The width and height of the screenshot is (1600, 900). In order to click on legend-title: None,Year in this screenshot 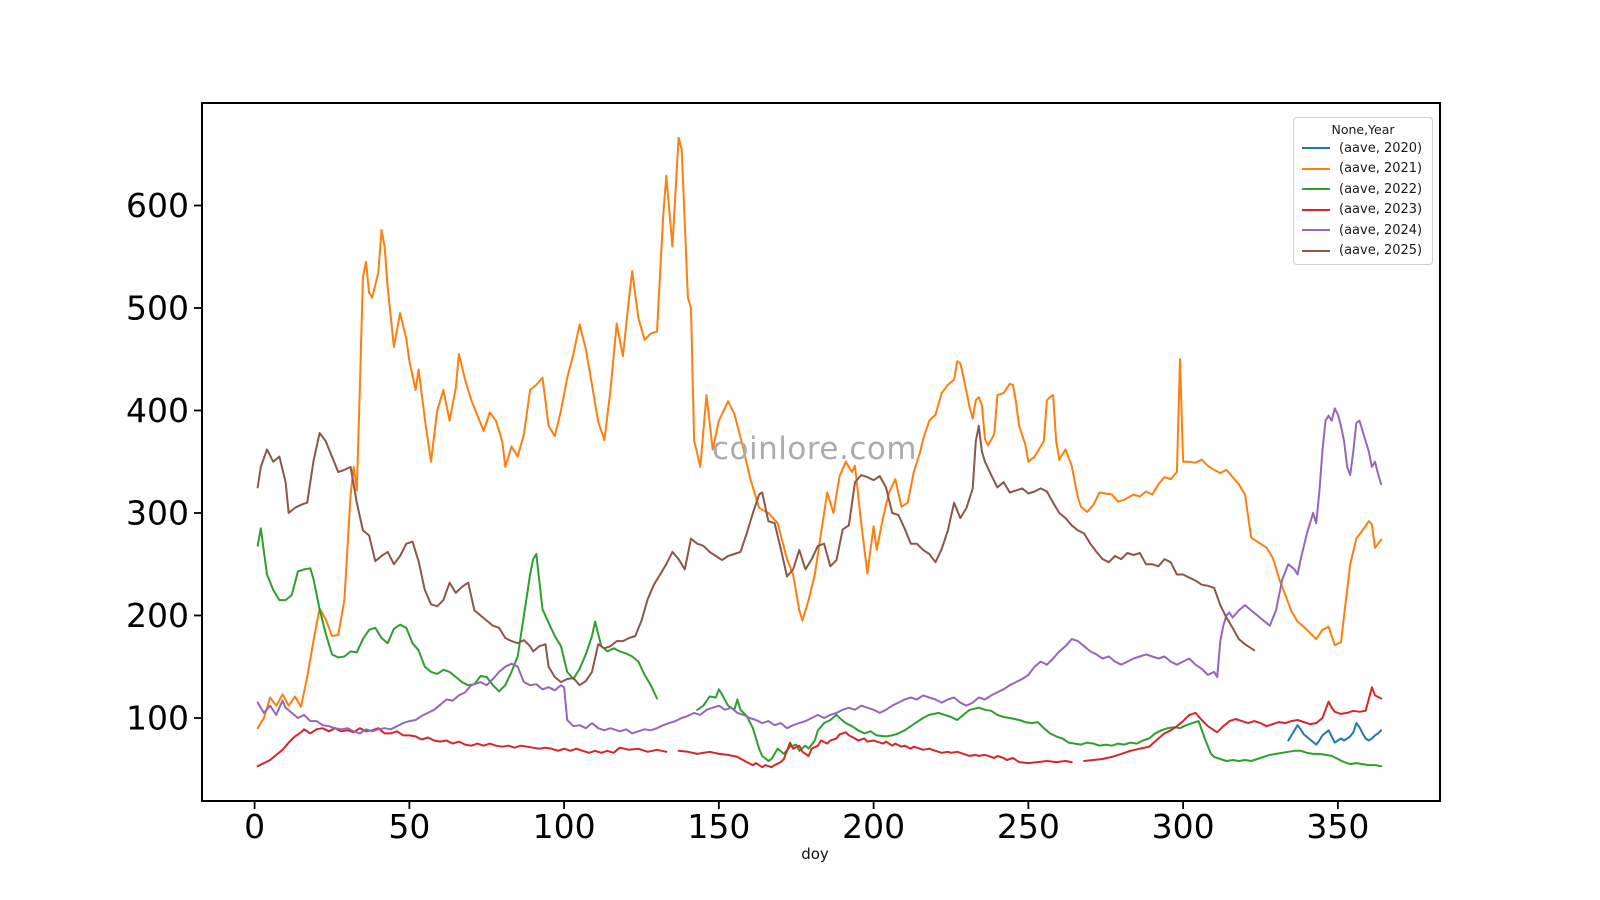, I will do `click(1363, 129)`.